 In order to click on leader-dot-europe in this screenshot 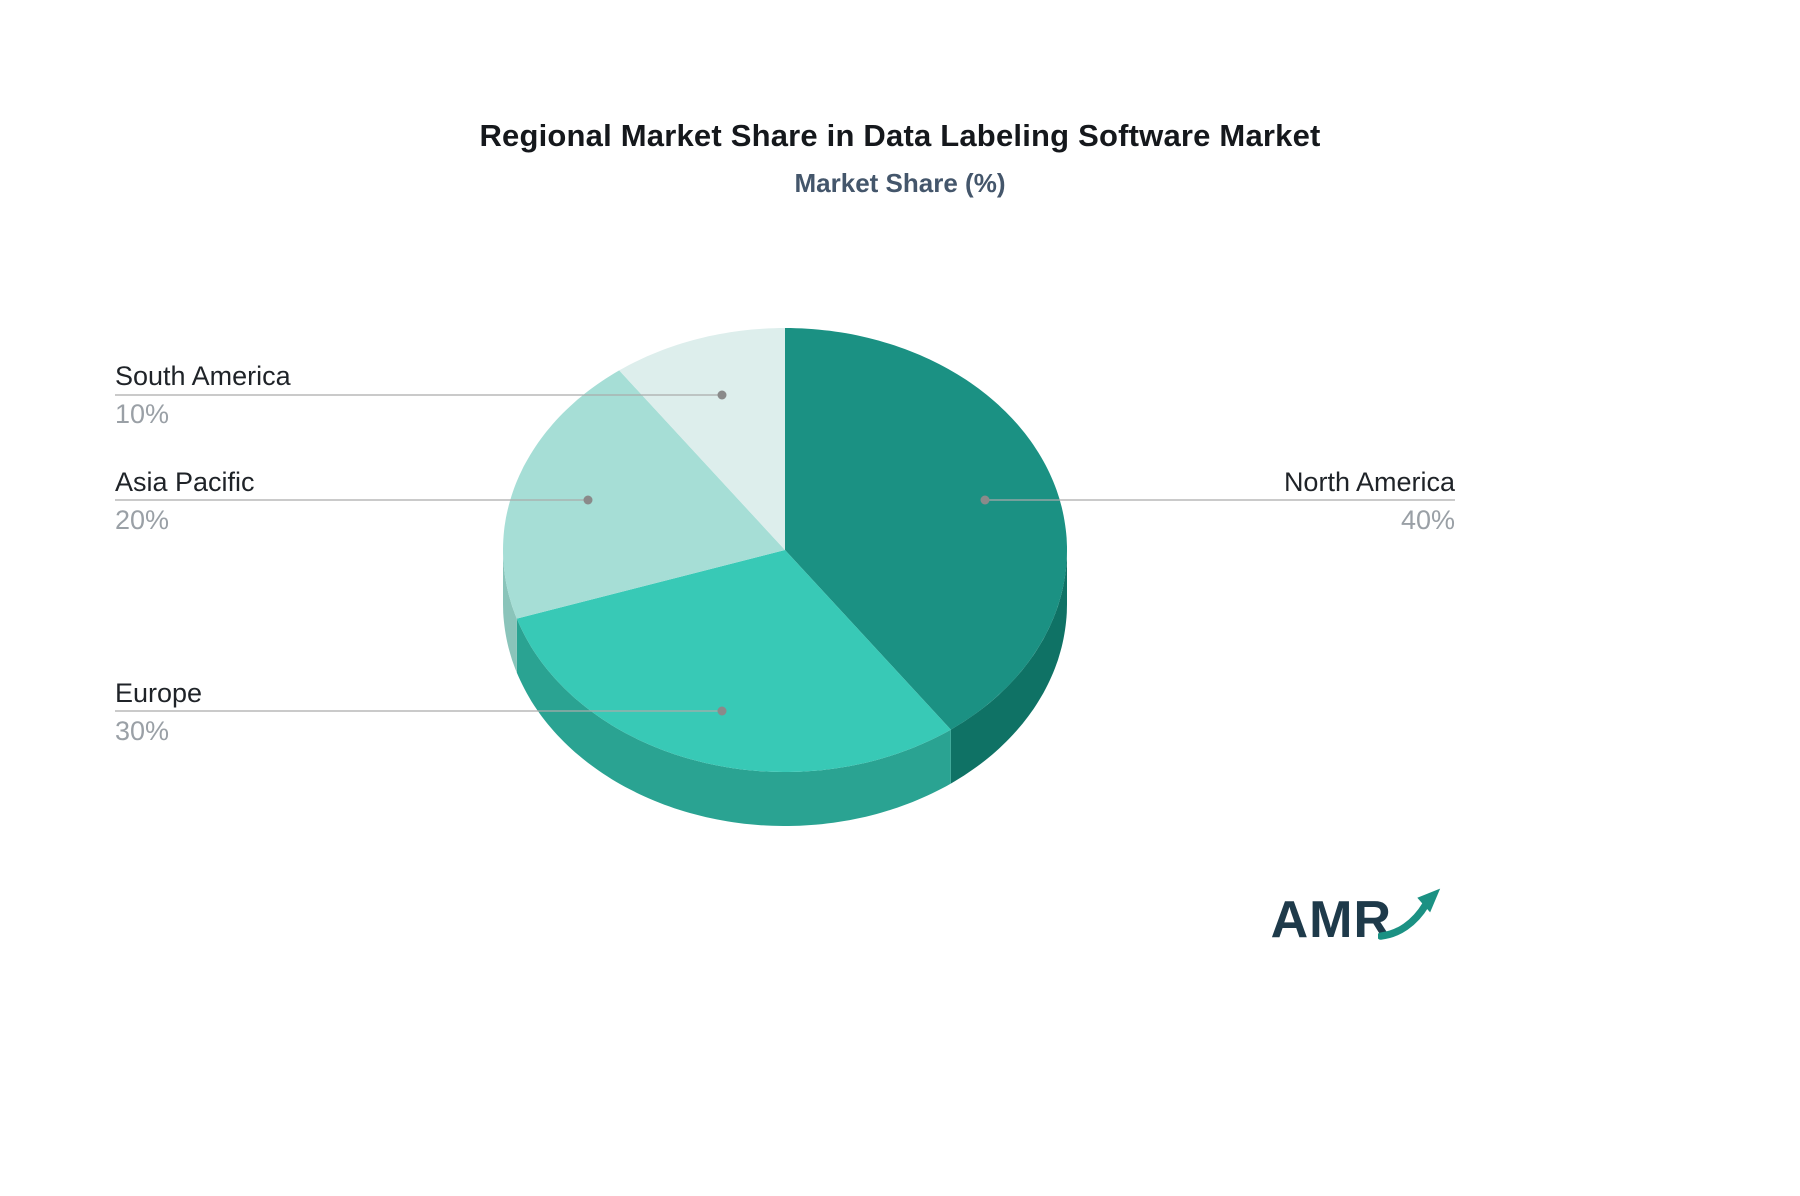, I will do `click(722, 711)`.